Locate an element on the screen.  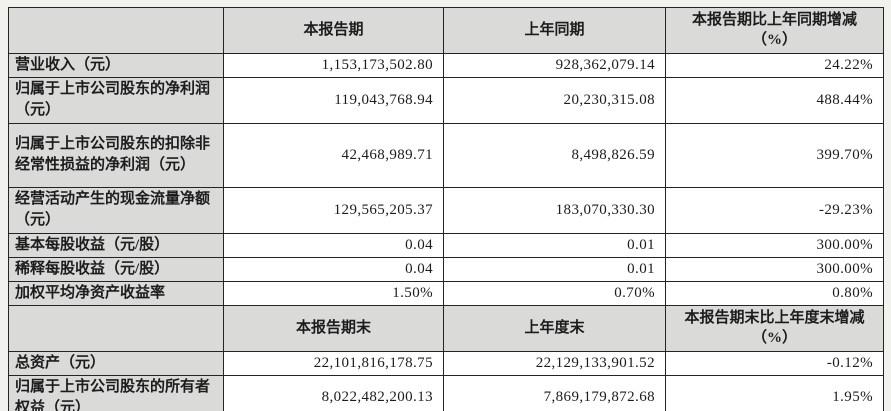
table-row-diluted-eps: 稀释每股收益（元/股） 0.04 0.01 300.00% is located at coordinates (446, 269).